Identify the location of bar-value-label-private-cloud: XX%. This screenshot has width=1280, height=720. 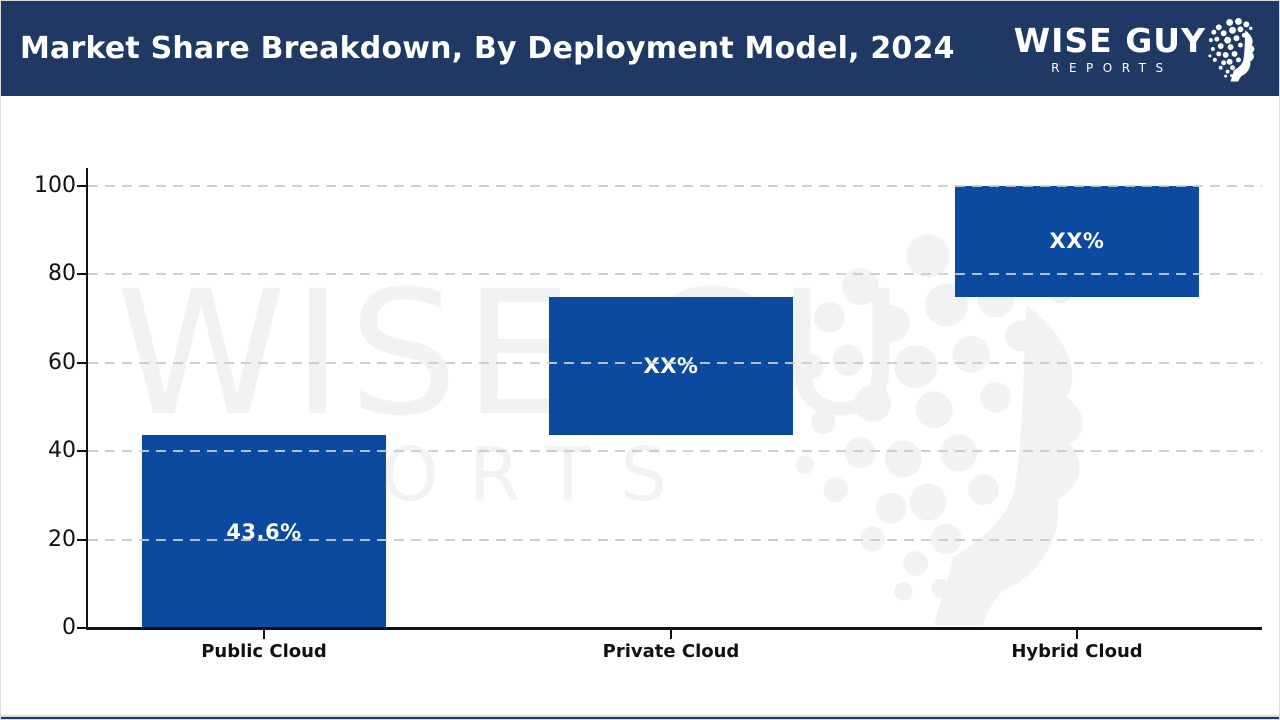
(671, 366).